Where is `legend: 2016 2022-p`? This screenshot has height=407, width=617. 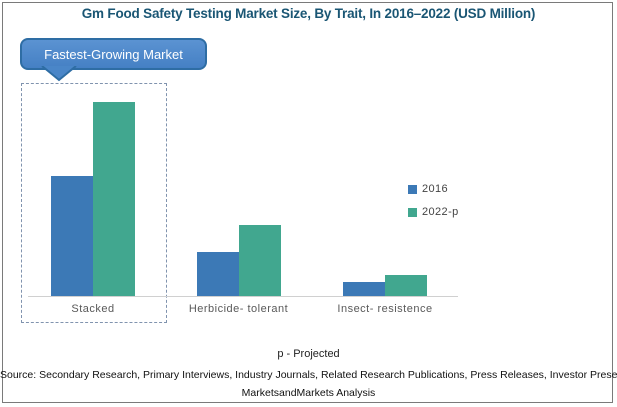
legend: 2016 2022-p is located at coordinates (433, 206).